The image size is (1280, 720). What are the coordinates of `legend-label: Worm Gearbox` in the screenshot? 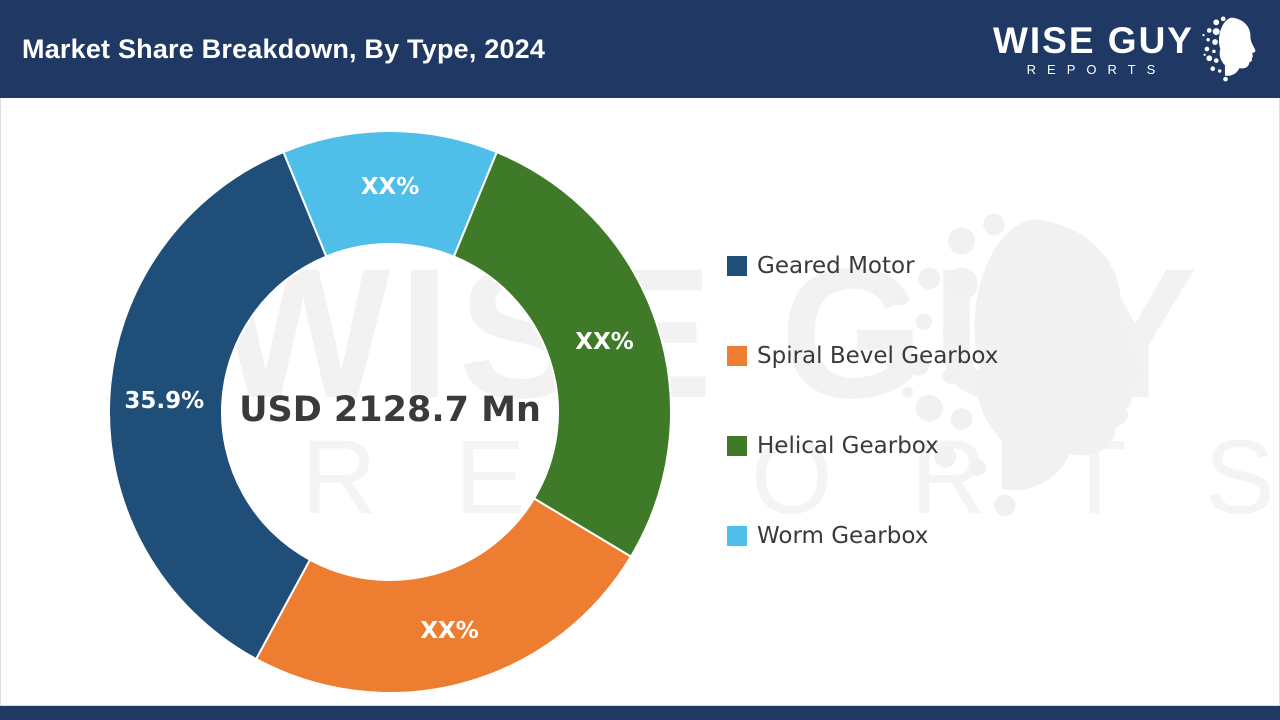 It's located at (843, 536).